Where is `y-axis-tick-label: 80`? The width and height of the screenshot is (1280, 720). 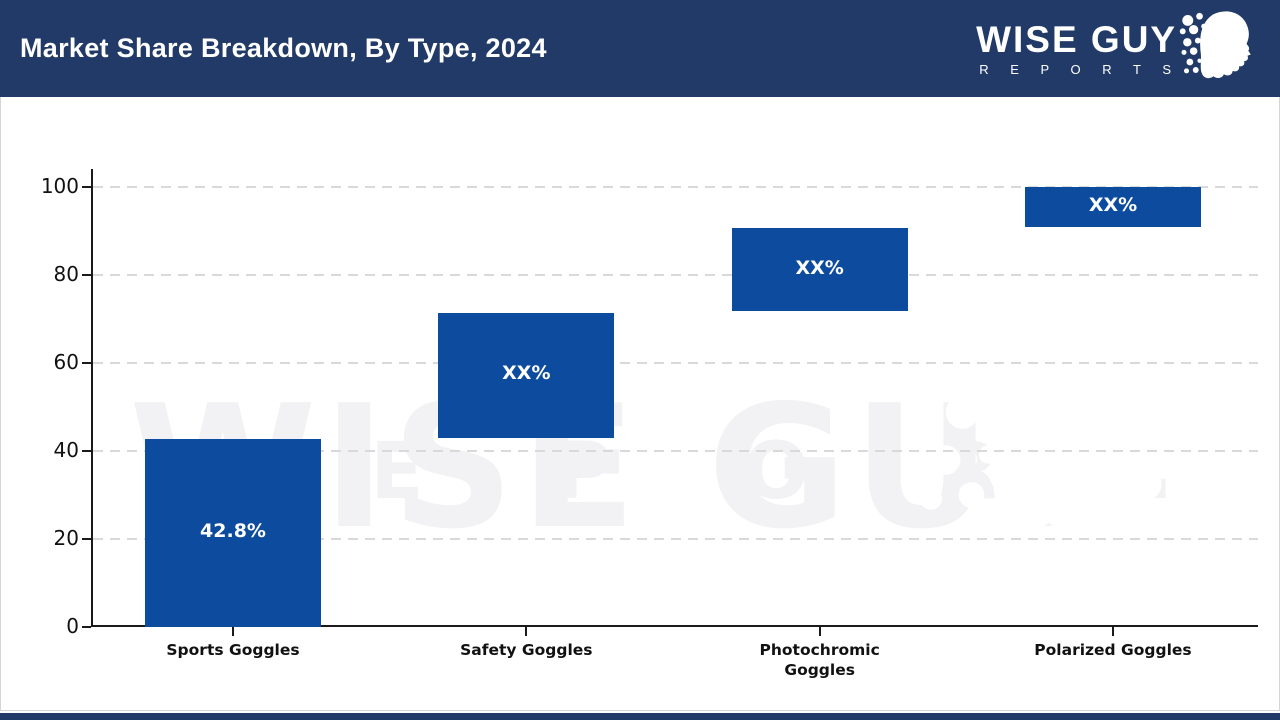 y-axis-tick-label: 80 is located at coordinates (66, 273).